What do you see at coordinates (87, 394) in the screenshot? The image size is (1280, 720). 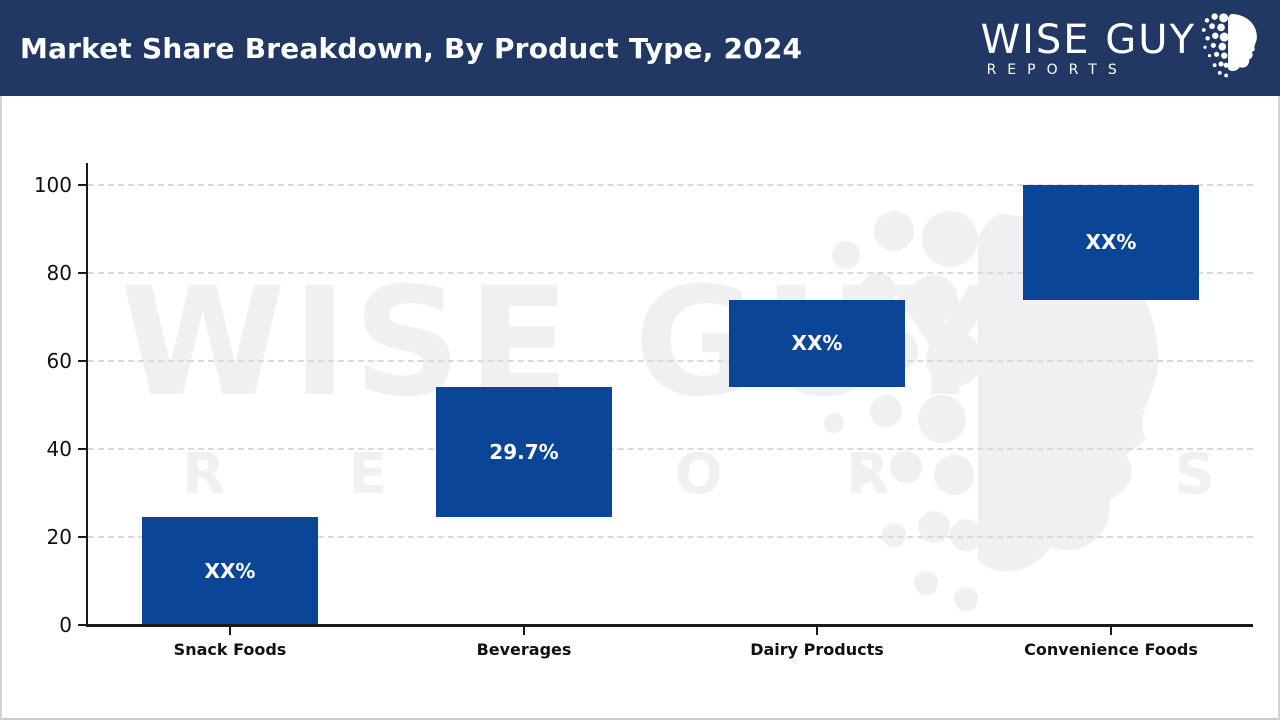 I see `y-axis-spine` at bounding box center [87, 394].